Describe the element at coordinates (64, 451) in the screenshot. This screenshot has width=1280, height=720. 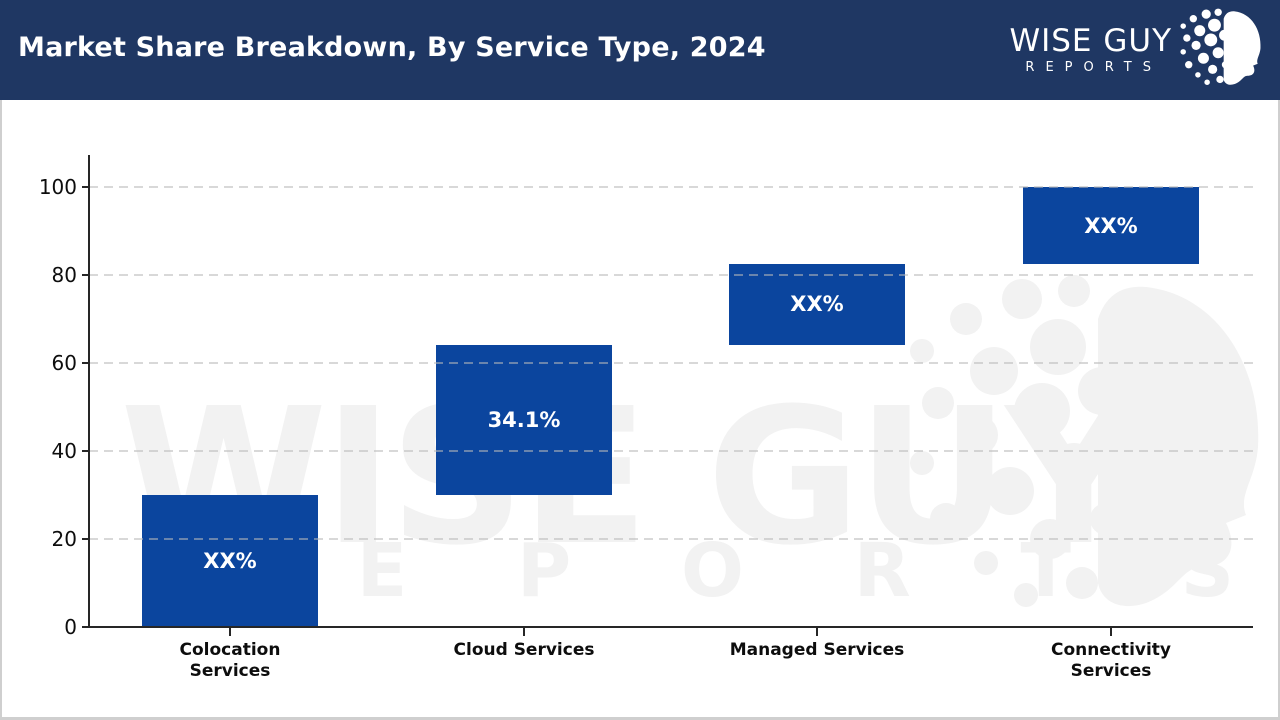
I see `y-tick-label-40: 40` at that location.